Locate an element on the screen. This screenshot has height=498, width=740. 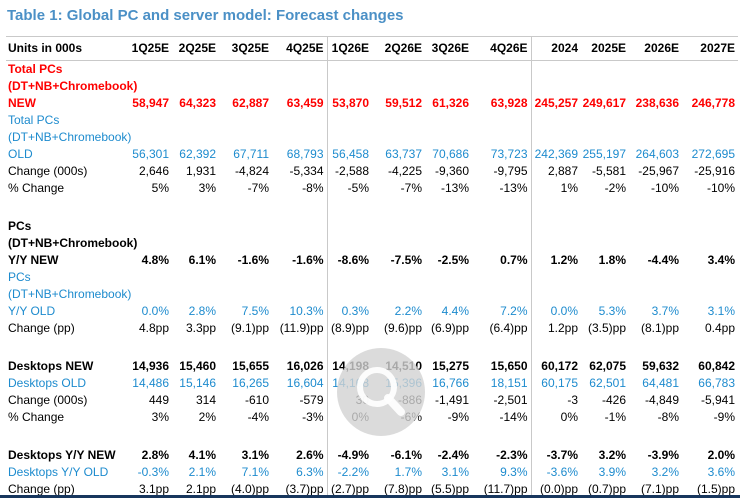
value-cell: 2,887 is located at coordinates (555, 171).